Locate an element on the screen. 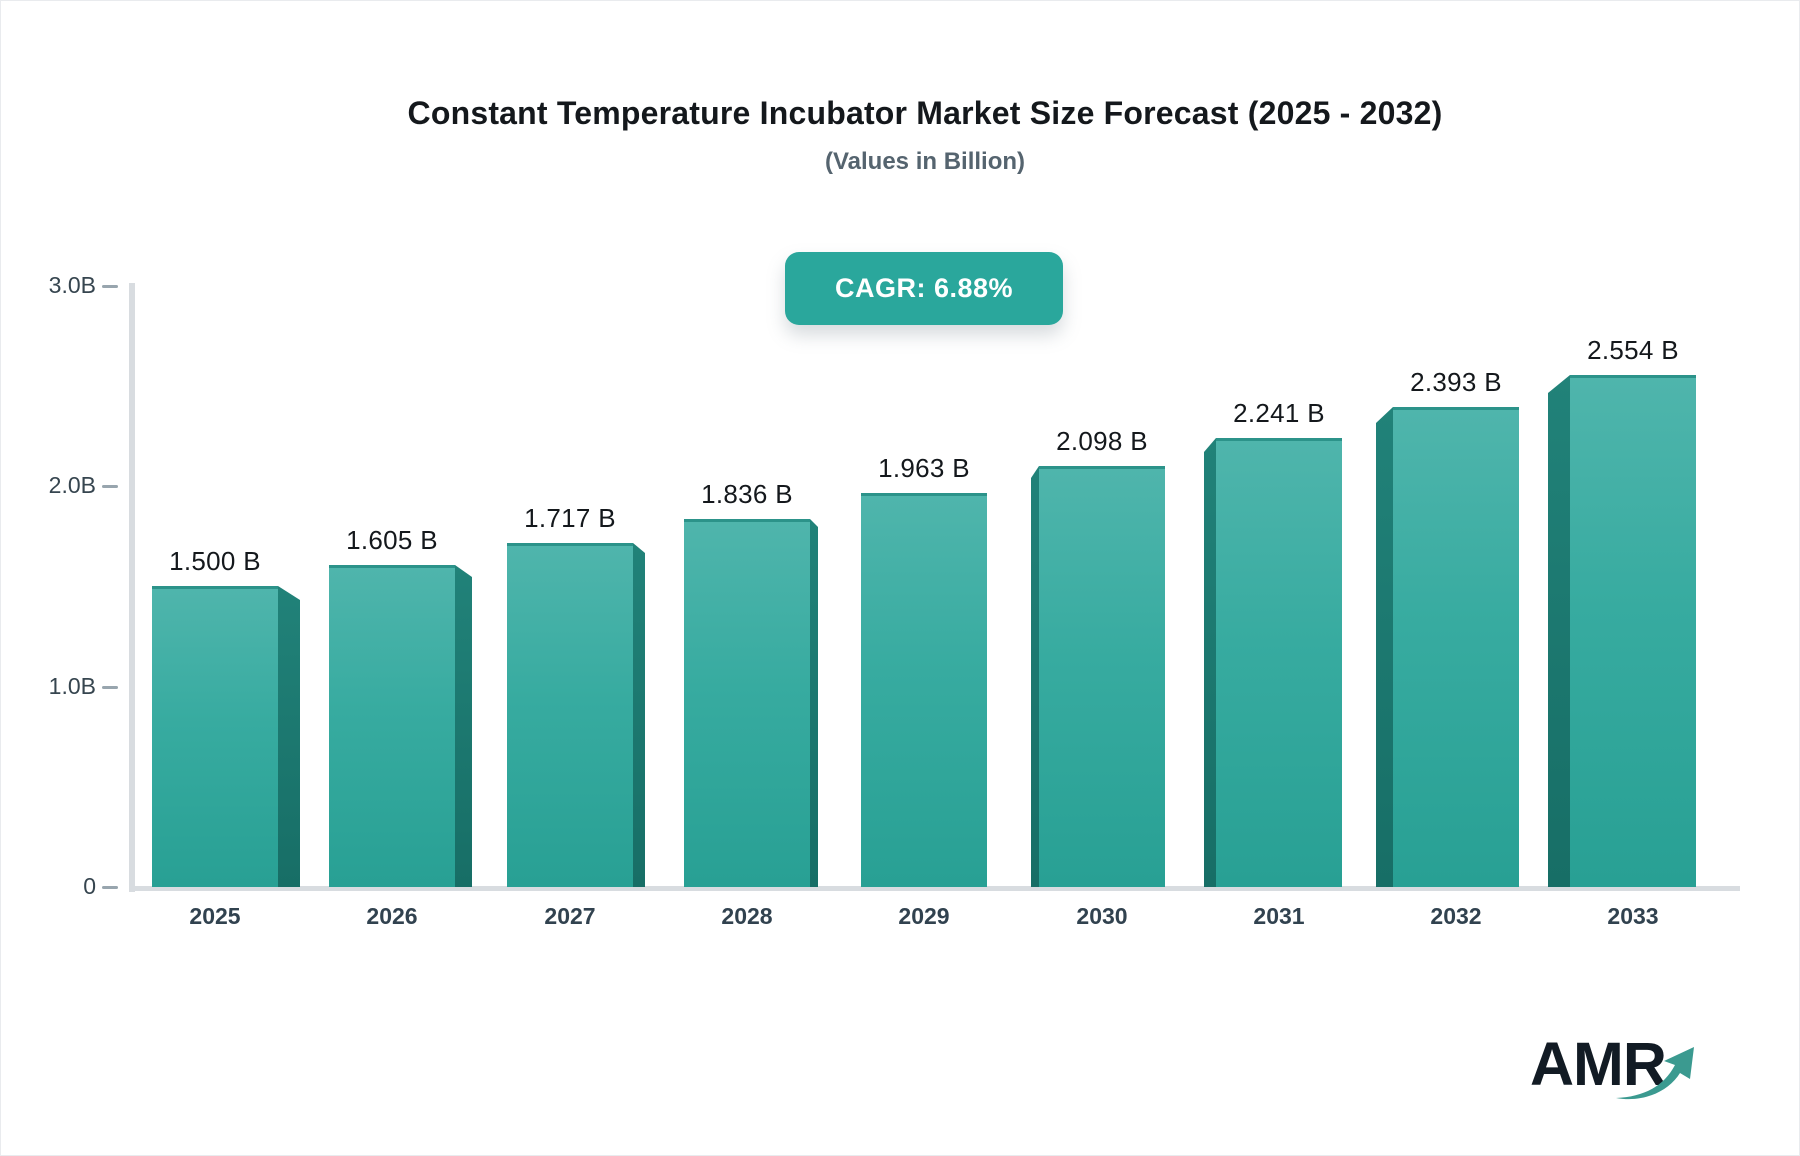 The height and width of the screenshot is (1156, 1800). bar-2033 is located at coordinates (1633, 631).